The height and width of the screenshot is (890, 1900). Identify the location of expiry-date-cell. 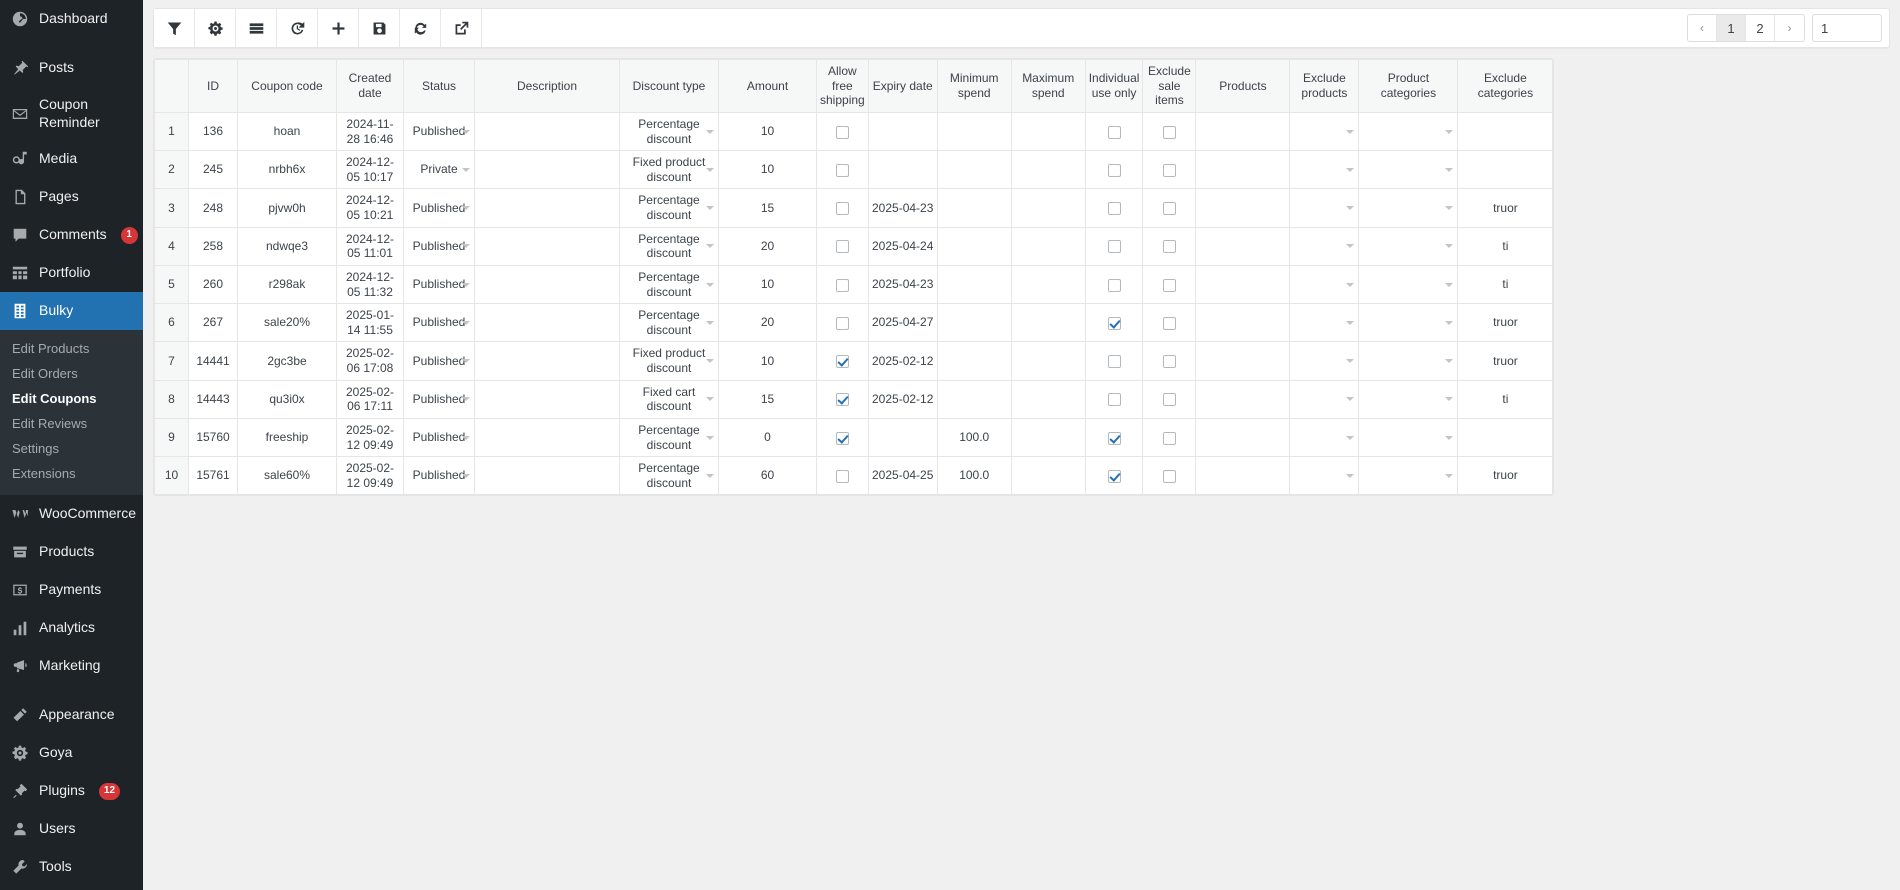
(902, 170).